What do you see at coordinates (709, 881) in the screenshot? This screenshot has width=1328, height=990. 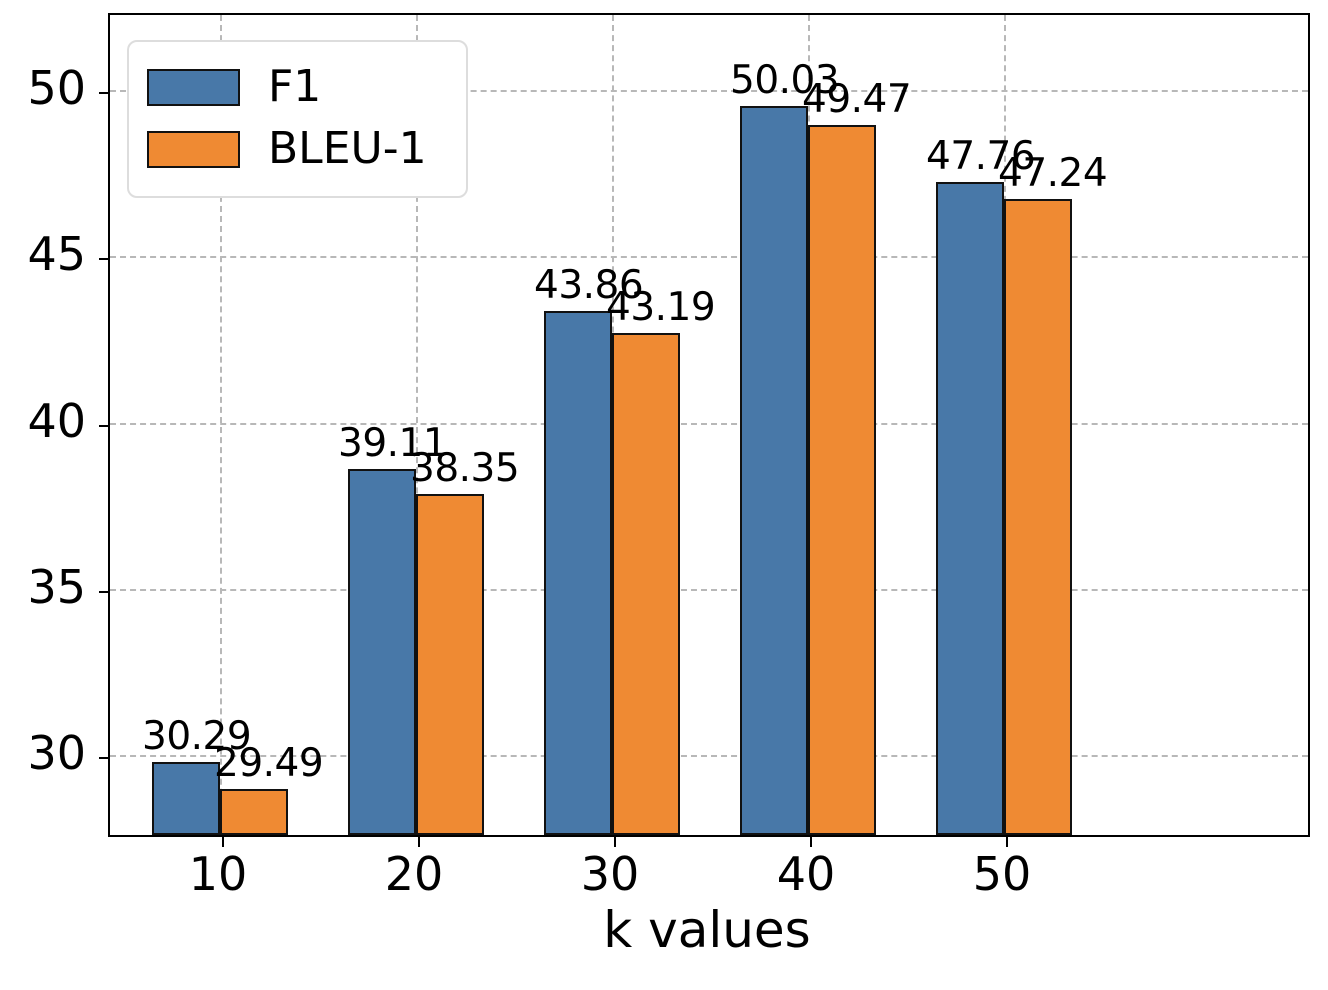 I see `x-axis-tick-labels: 10 20 30 40 50` at bounding box center [709, 881].